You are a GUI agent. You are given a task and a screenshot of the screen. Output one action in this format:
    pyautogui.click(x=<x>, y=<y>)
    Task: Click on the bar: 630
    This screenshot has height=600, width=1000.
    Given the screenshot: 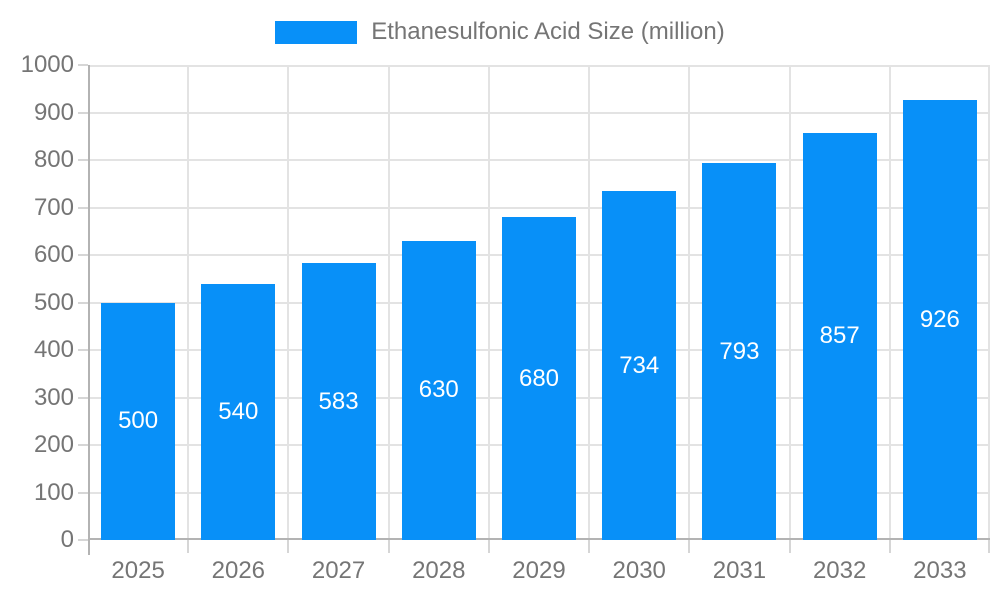 What is the action you would take?
    pyautogui.click(x=438, y=390)
    